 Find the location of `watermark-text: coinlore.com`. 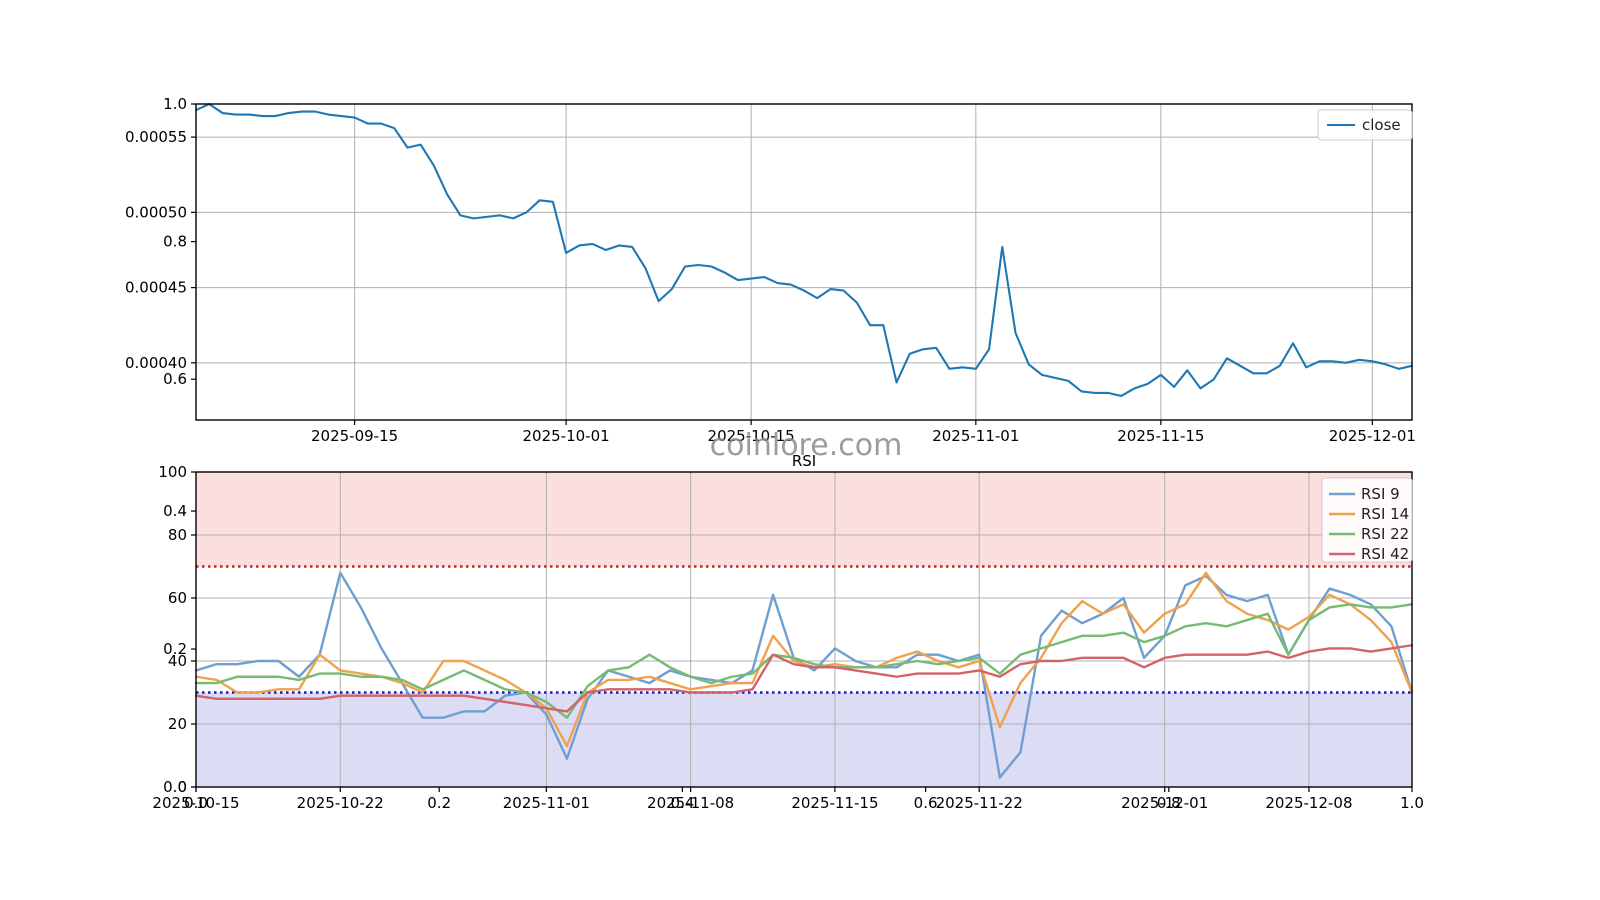

watermark-text: coinlore.com is located at coordinates (806, 445).